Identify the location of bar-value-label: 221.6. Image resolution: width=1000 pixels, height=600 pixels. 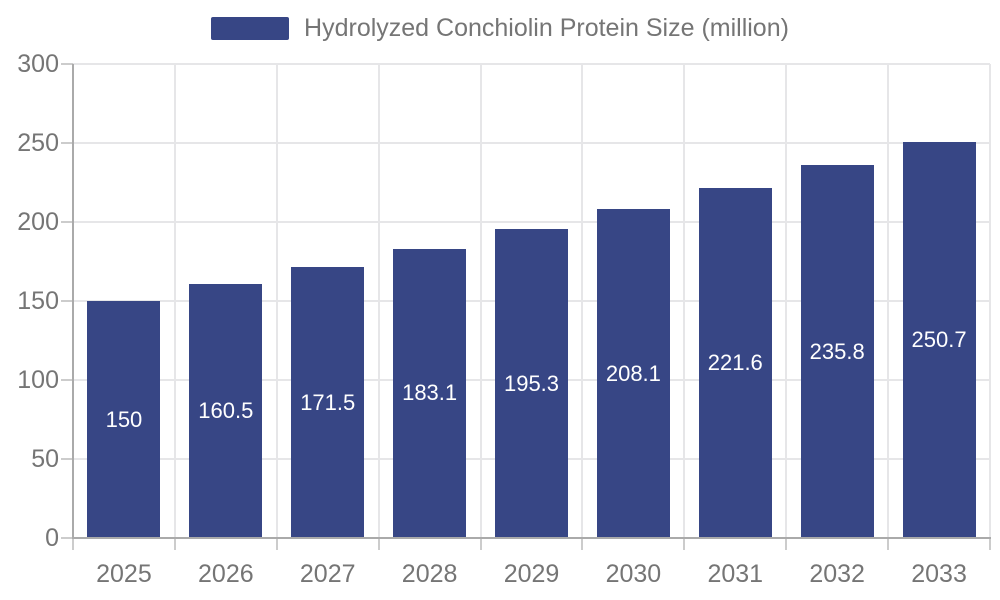
(735, 362).